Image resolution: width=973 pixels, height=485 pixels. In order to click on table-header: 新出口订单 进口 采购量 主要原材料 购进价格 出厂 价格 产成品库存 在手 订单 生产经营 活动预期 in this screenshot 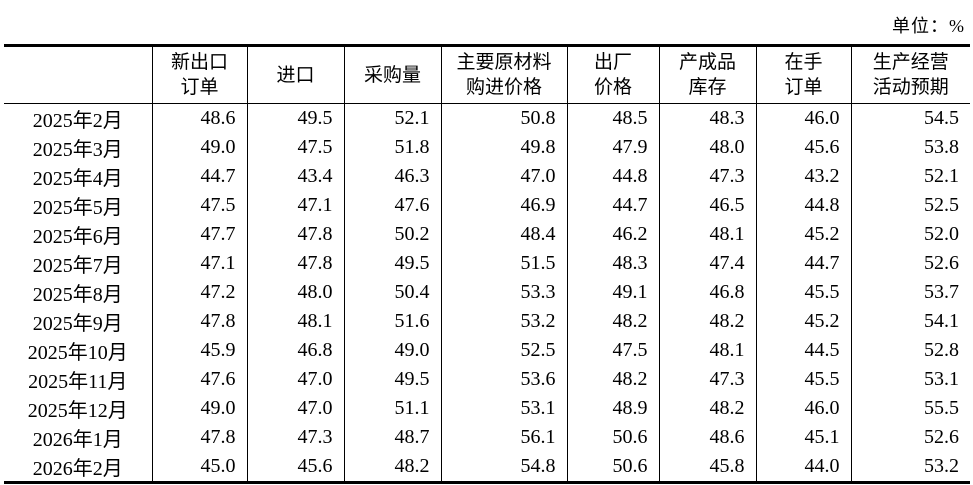, I will do `click(487, 74)`.